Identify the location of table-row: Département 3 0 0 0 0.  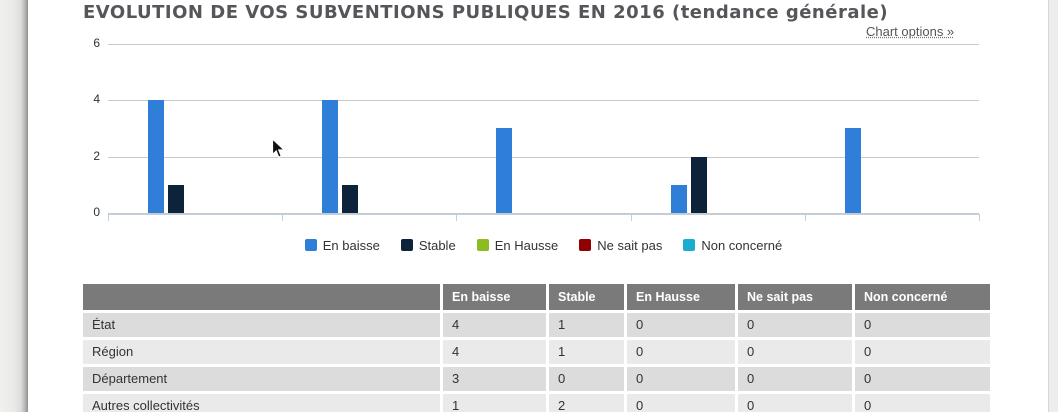
(536, 379).